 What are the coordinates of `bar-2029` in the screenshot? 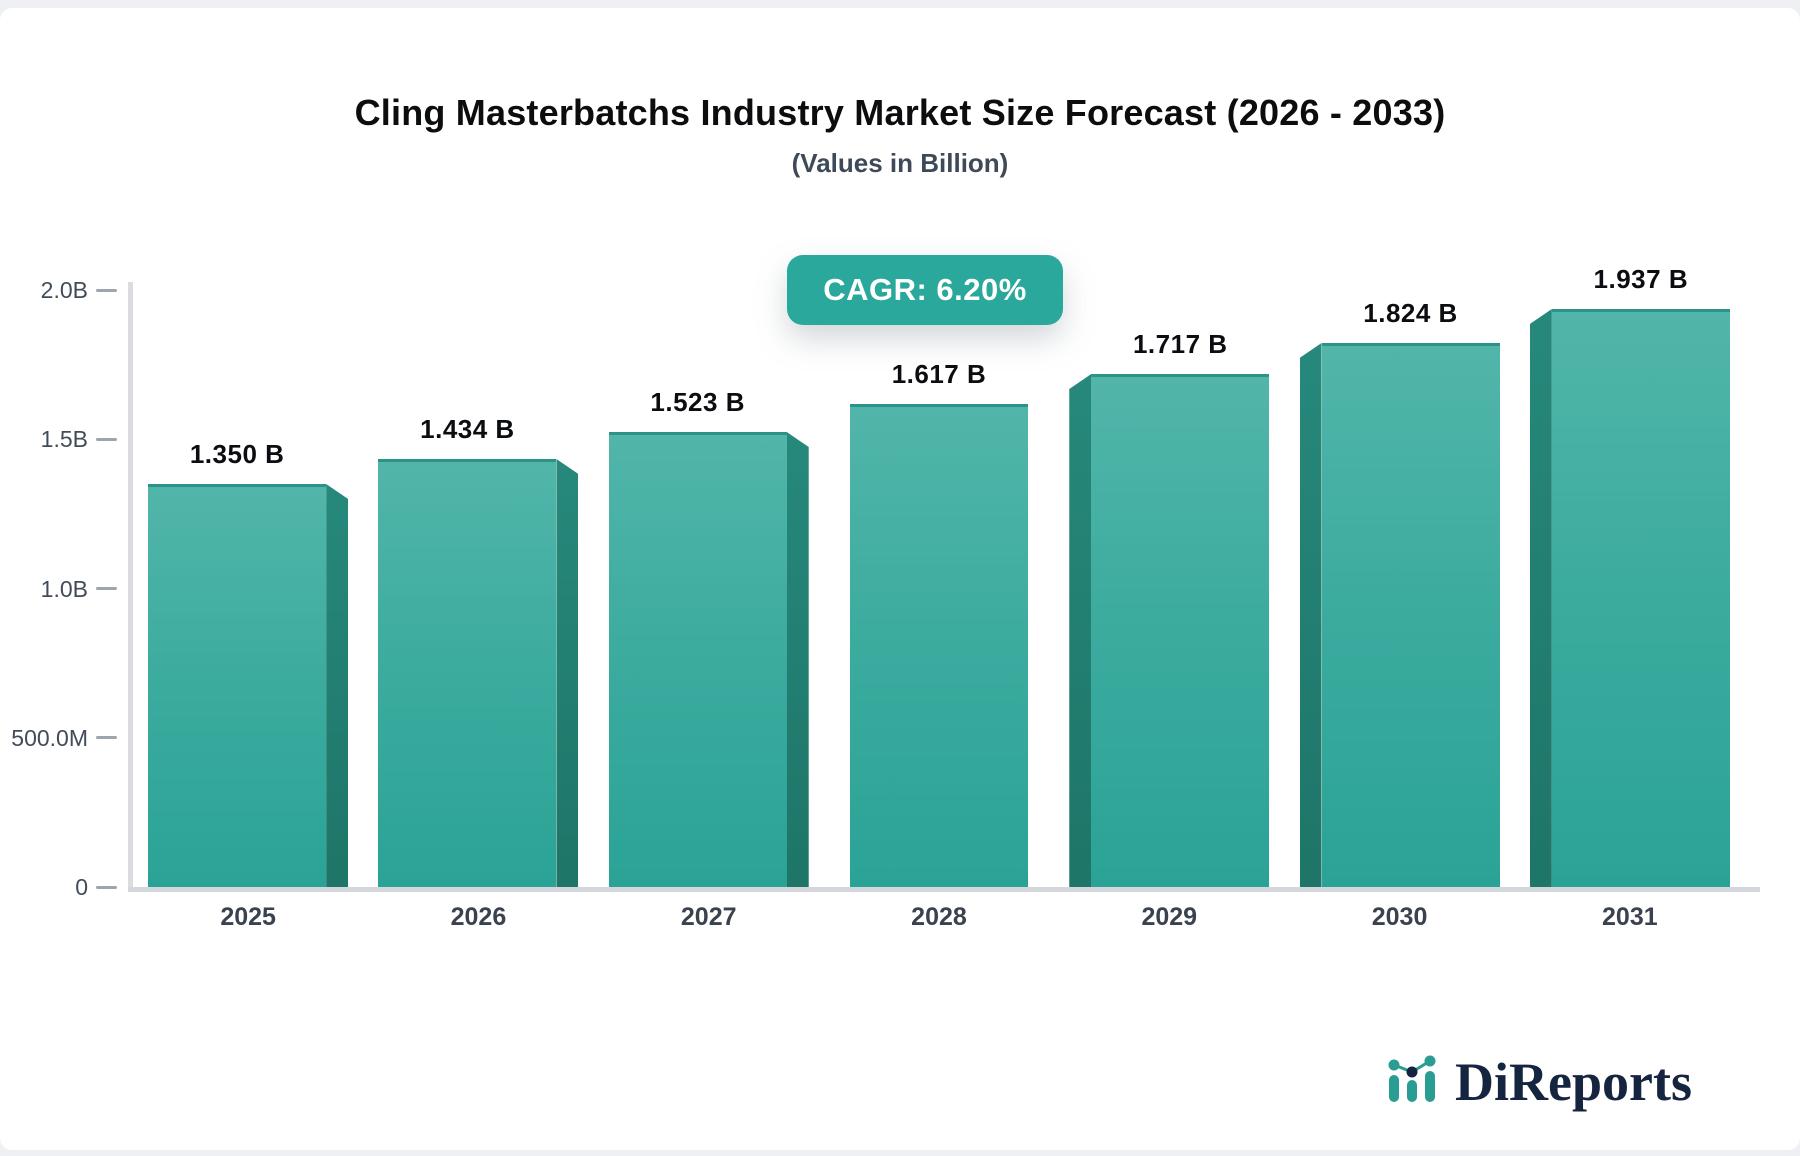 It's located at (1169, 630).